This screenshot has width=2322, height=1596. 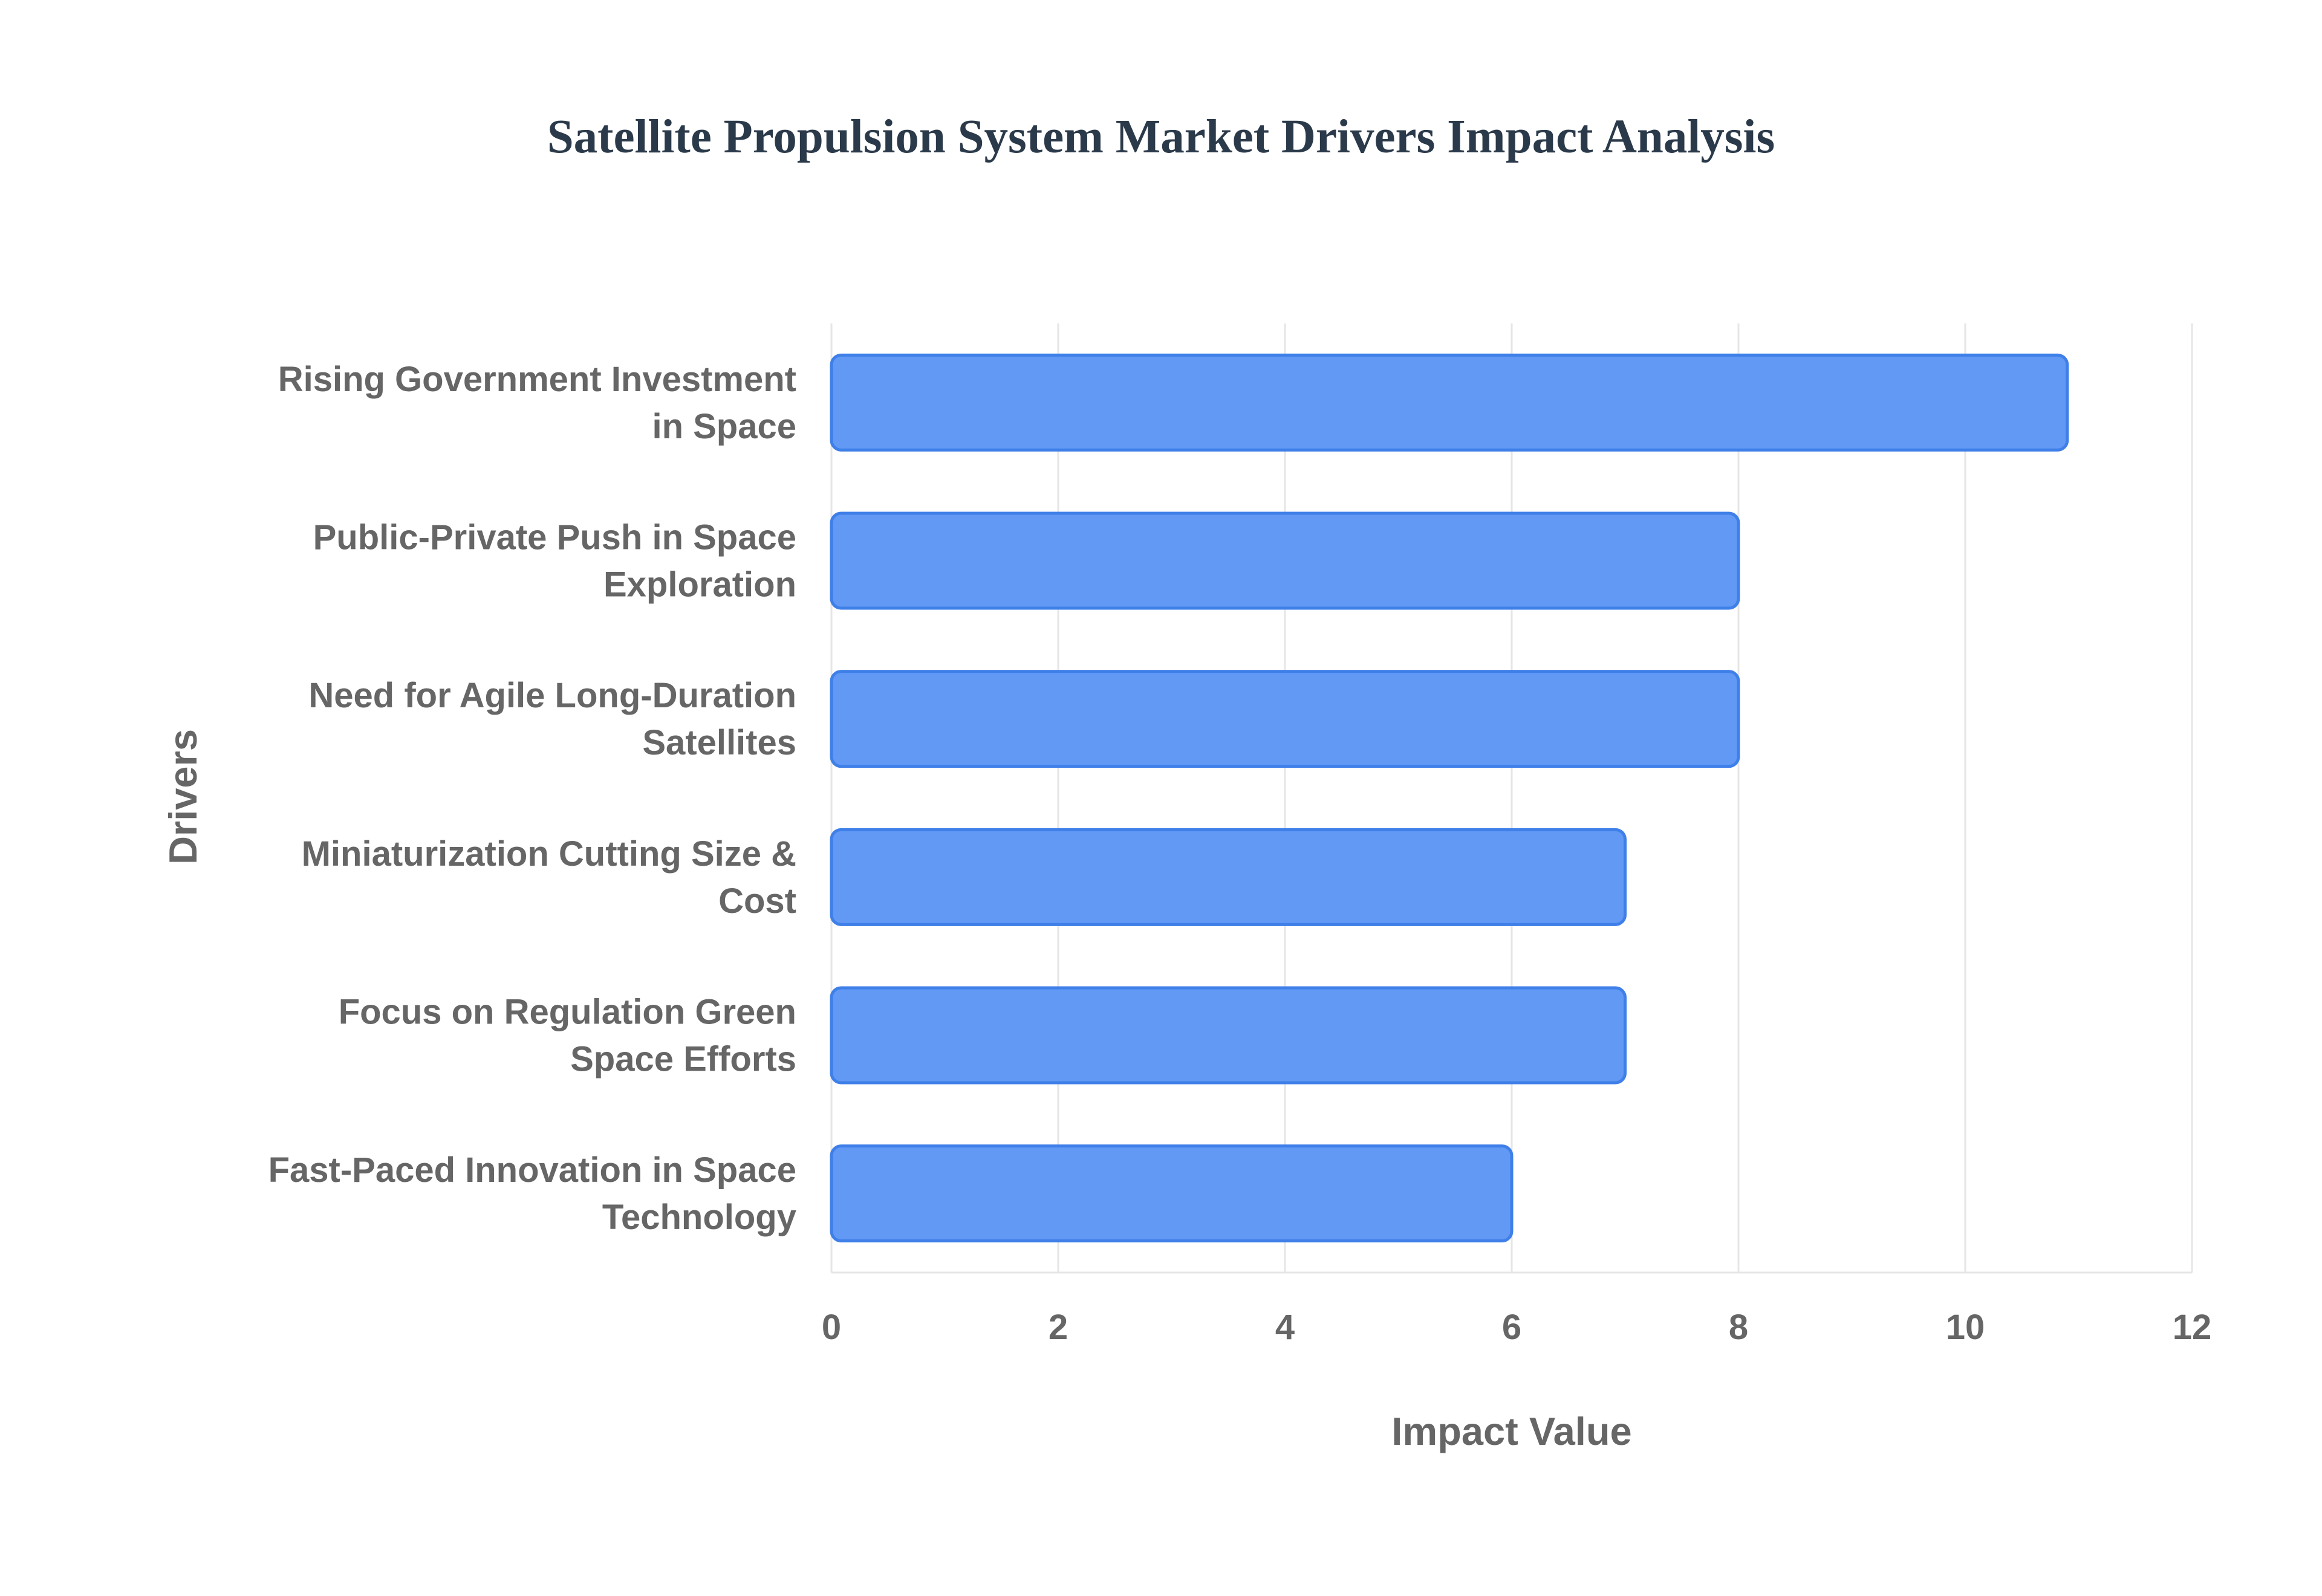 I want to click on y-axis-title: Drivers, so click(x=183, y=796).